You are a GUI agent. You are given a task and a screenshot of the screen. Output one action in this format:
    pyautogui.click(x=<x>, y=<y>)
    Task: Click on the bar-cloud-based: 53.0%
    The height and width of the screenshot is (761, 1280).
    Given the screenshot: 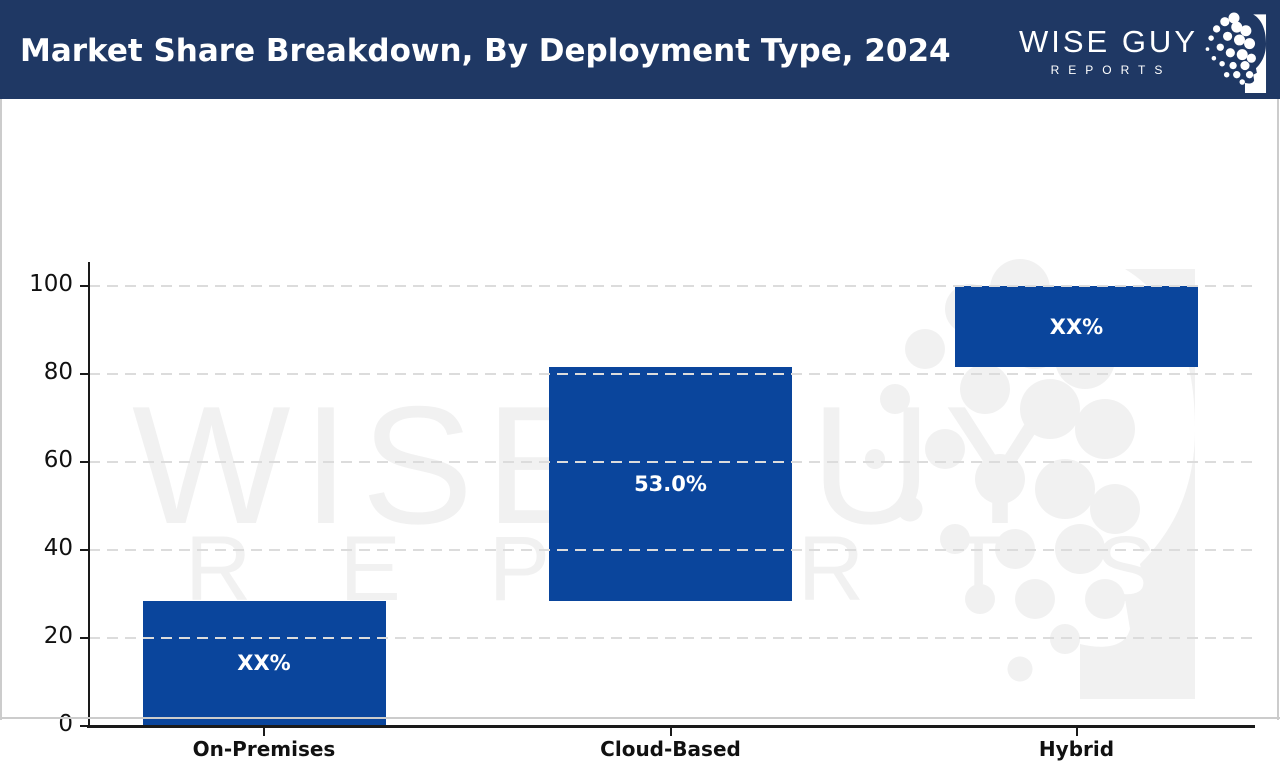 What is the action you would take?
    pyautogui.click(x=670, y=484)
    